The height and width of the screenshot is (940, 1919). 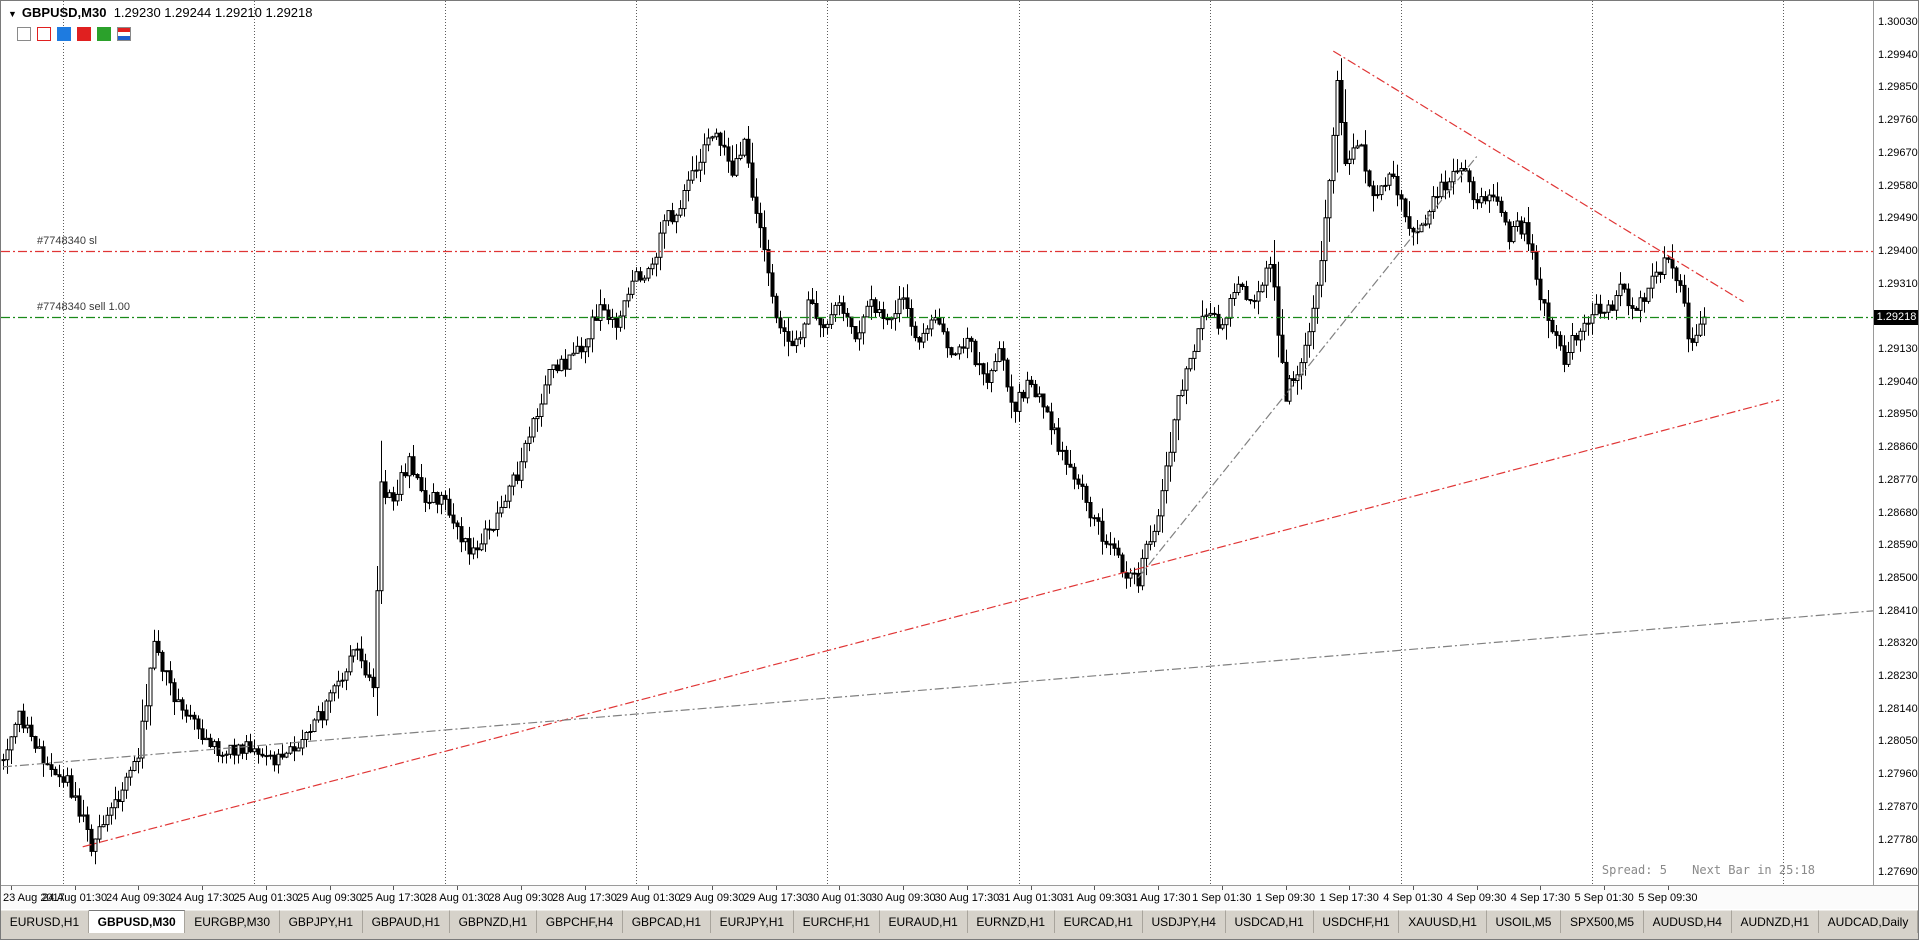 What do you see at coordinates (584, 898) in the screenshot?
I see `time-axis-label: 28 Aug 17:30` at bounding box center [584, 898].